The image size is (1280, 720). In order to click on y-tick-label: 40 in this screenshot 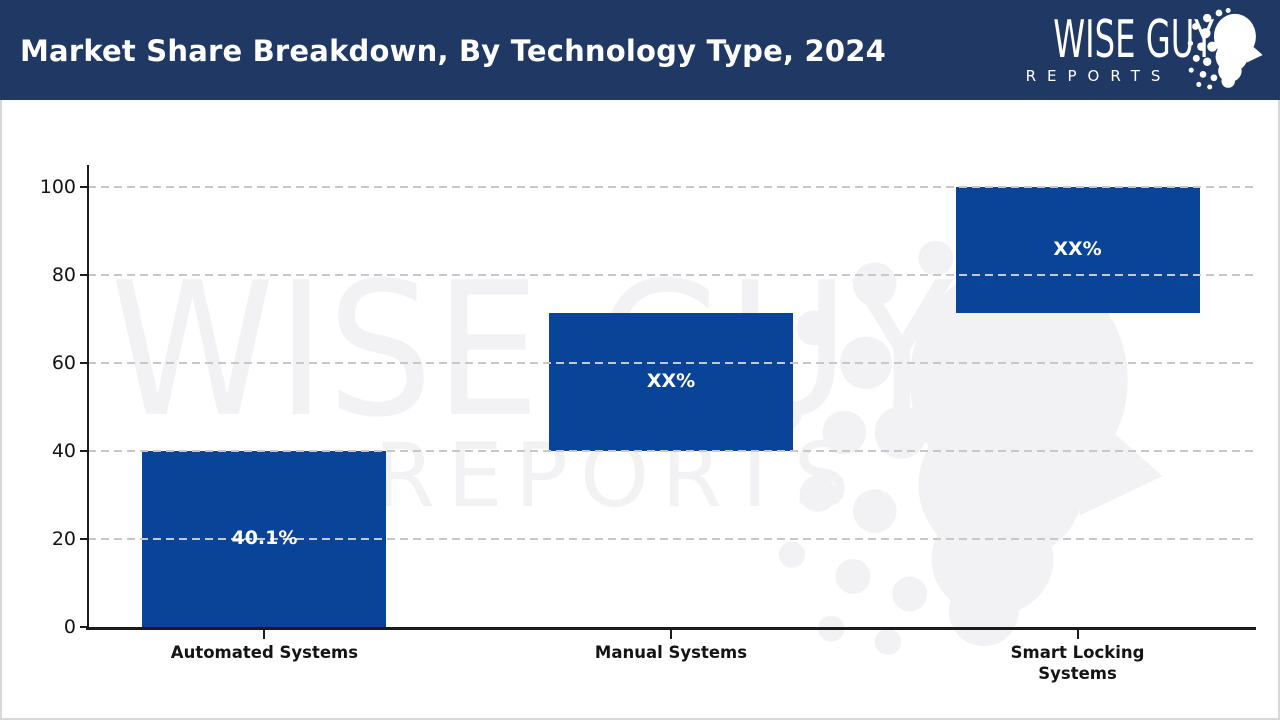, I will do `click(63, 451)`.